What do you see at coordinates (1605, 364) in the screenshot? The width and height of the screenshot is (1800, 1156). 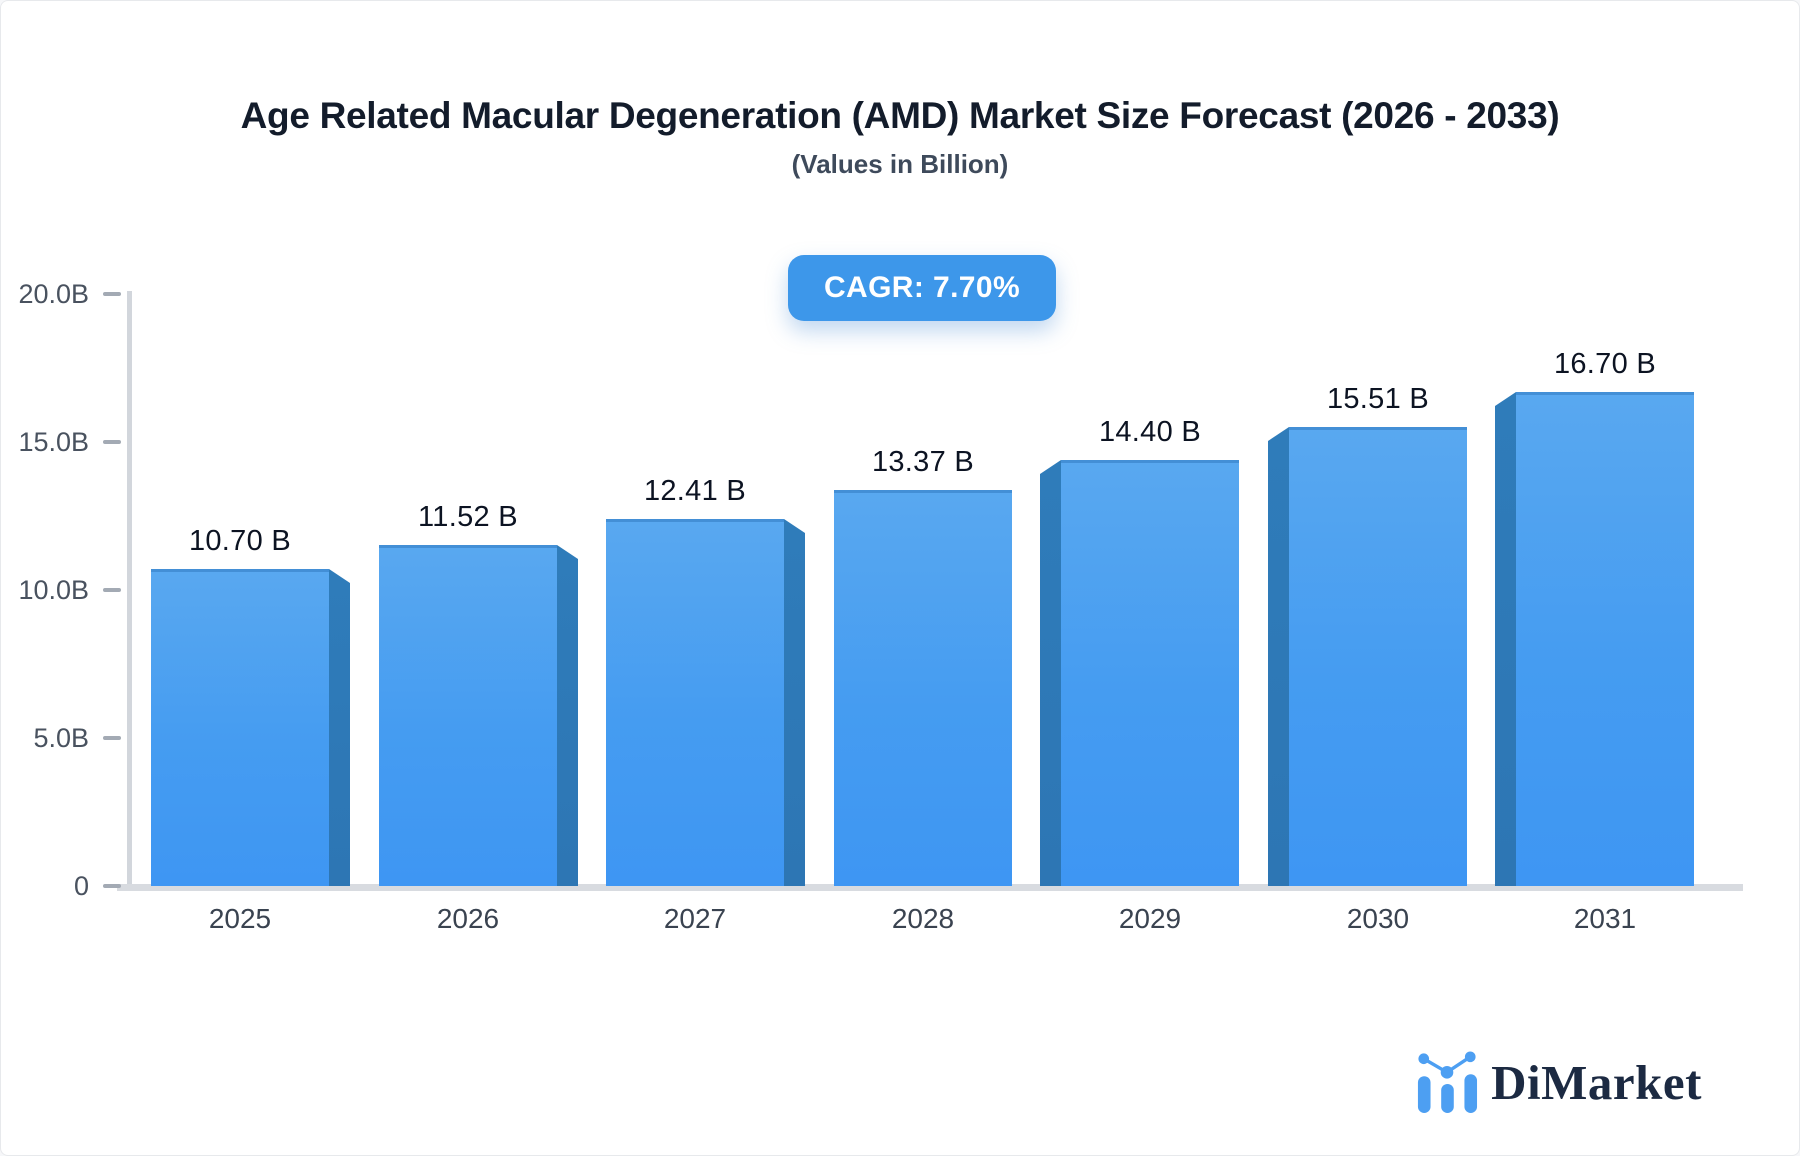 I see `bar-value-label-2031: 16.70 B` at bounding box center [1605, 364].